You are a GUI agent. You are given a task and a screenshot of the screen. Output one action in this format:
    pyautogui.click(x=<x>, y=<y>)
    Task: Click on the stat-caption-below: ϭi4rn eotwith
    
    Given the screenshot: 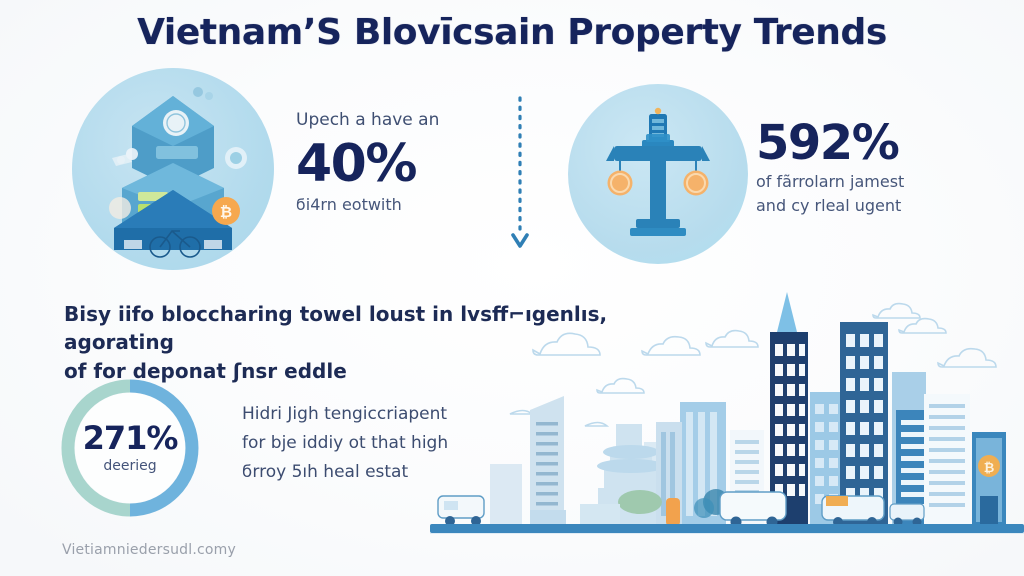 What is the action you would take?
    pyautogui.click(x=349, y=205)
    